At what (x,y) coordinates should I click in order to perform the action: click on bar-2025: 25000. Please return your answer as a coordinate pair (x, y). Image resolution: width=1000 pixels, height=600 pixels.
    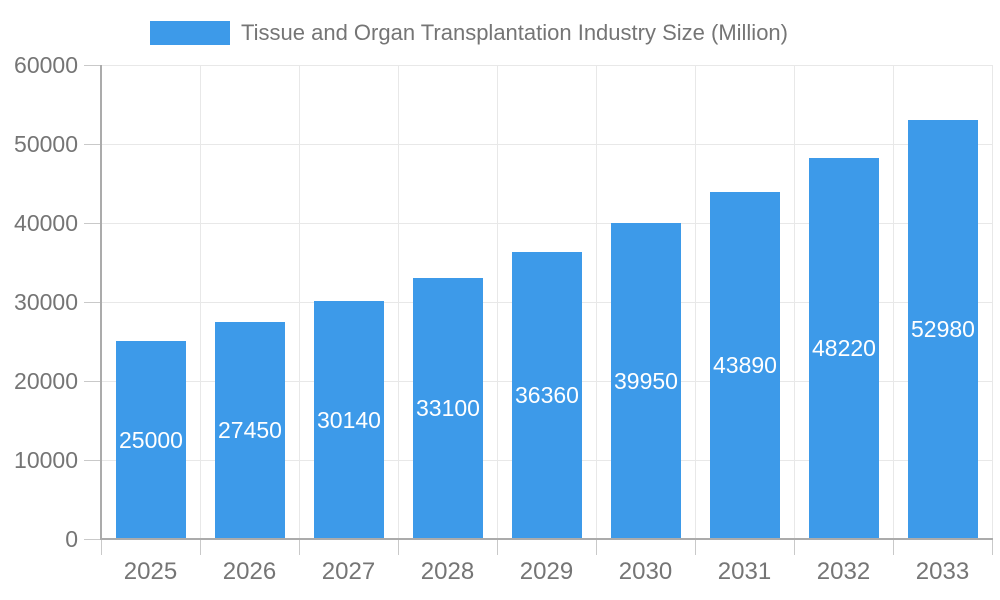
    Looking at the image, I should click on (151, 440).